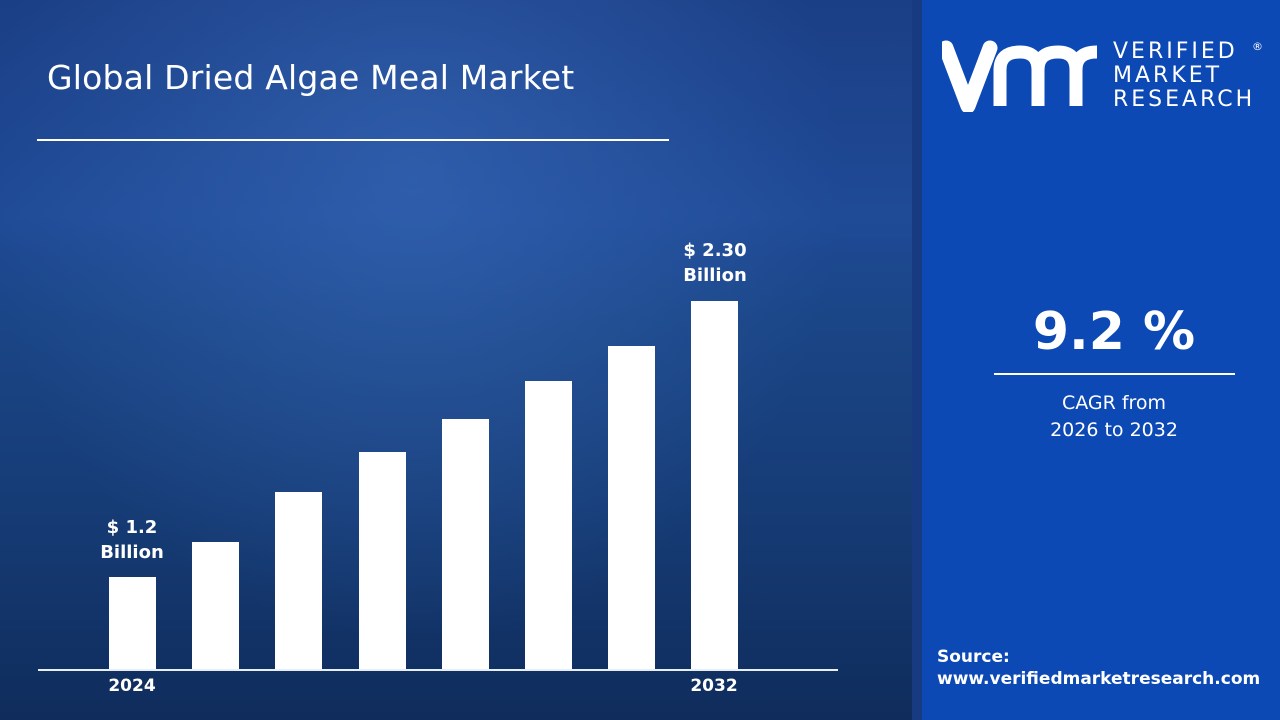 This screenshot has height=720, width=1280. Describe the element at coordinates (353, 140) in the screenshot. I see `title-underline` at that location.